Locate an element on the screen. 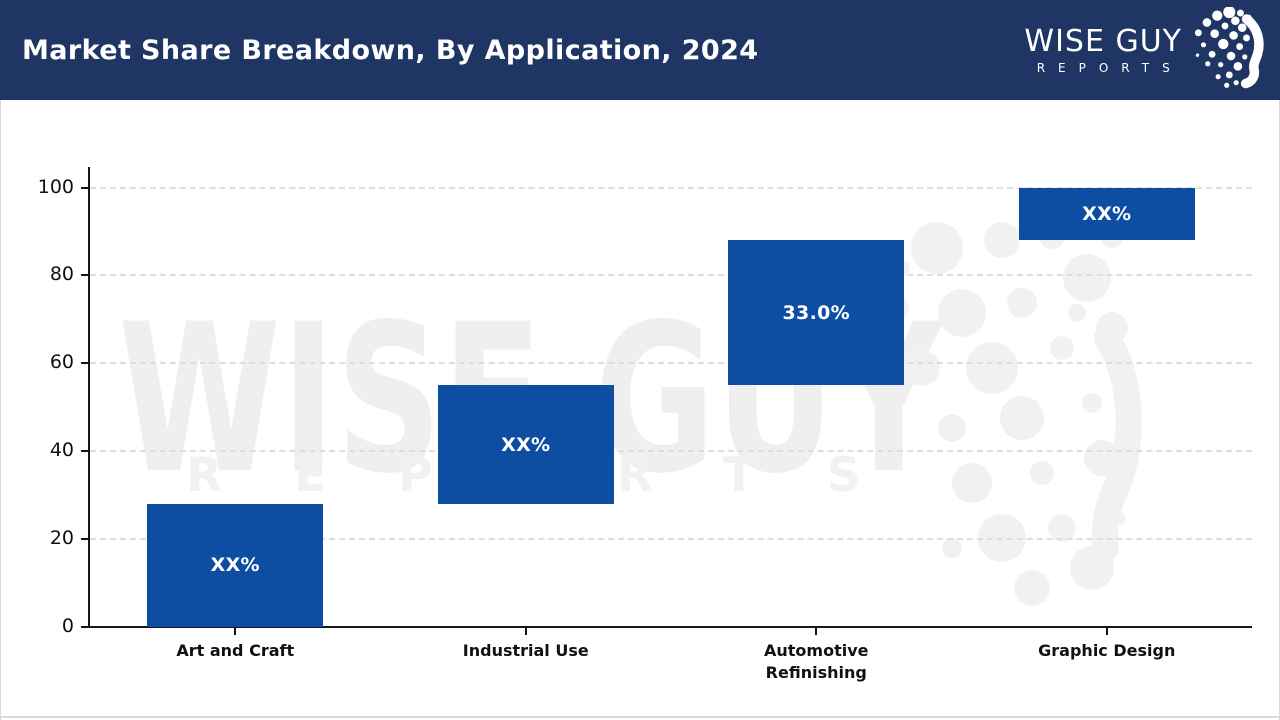 The image size is (1280, 720). bar-industrial-use: XX% is located at coordinates (525, 444).